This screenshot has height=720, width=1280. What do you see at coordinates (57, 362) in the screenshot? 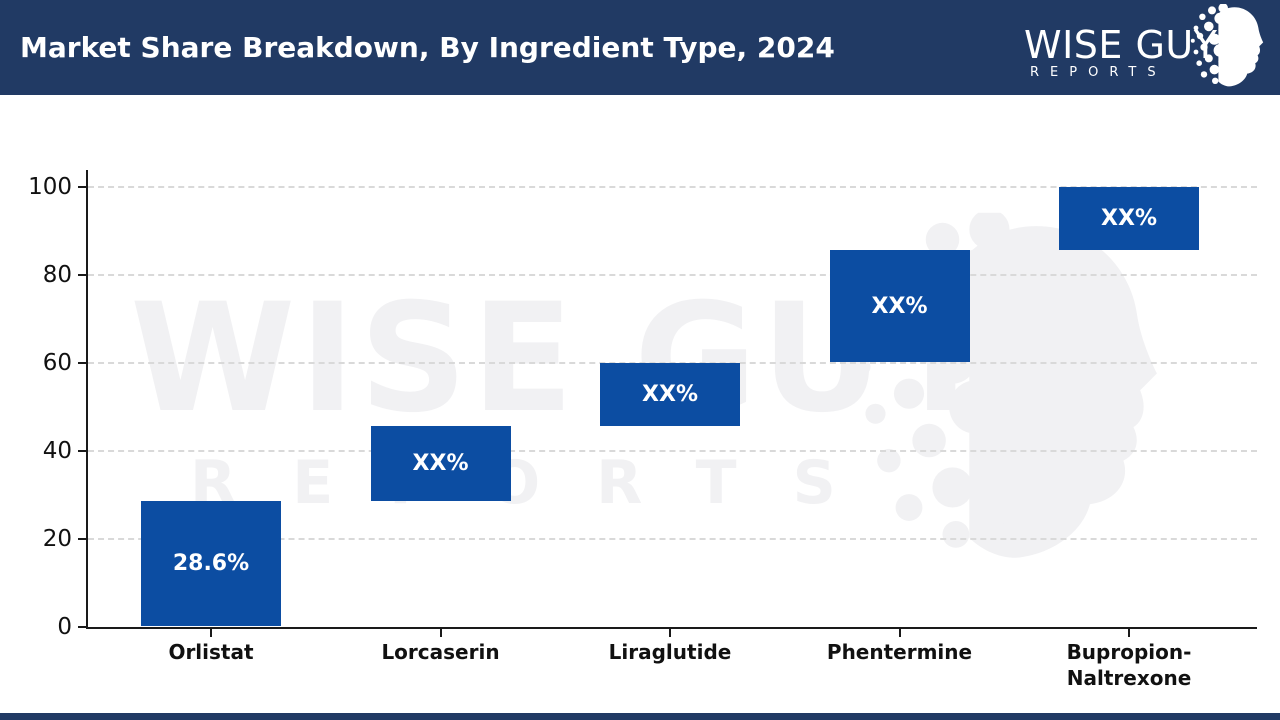
I see `y-tick-label: 60` at bounding box center [57, 362].